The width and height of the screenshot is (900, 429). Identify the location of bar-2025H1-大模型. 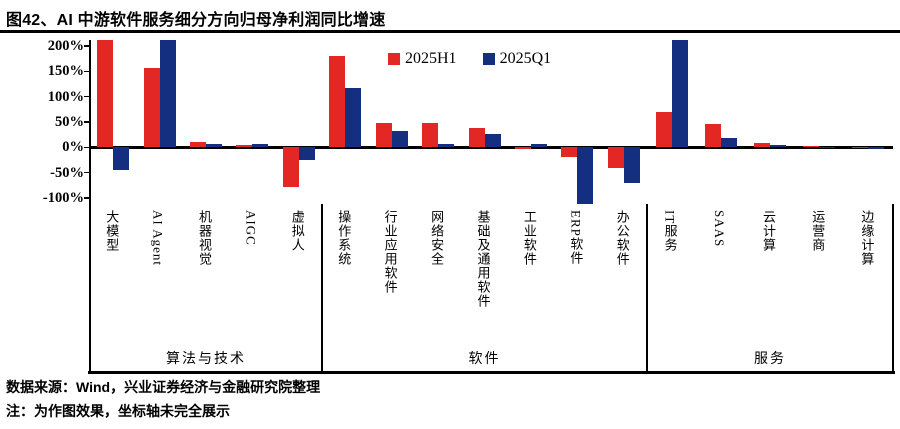
(105, 94).